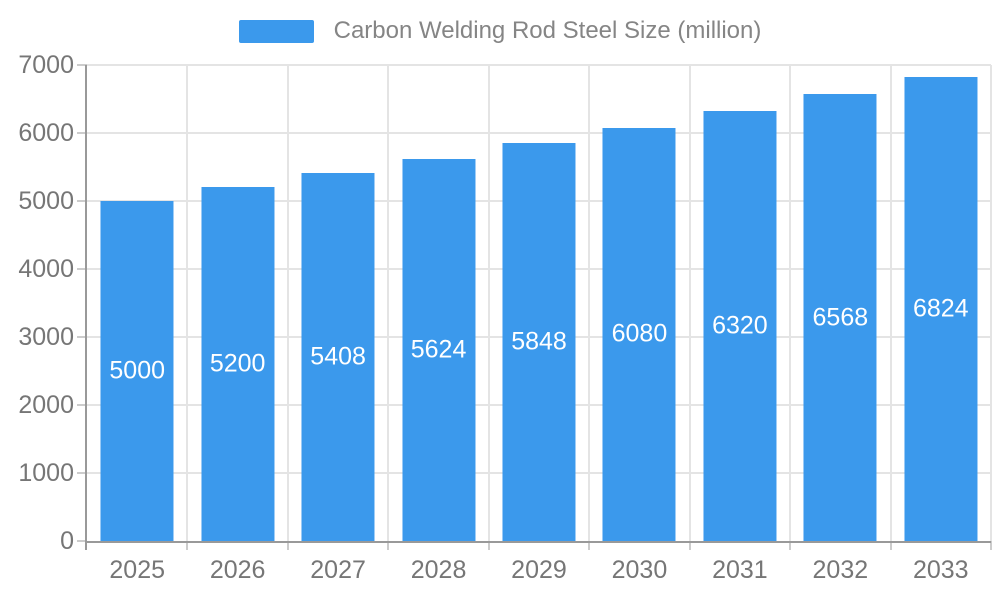 This screenshot has width=1000, height=600. What do you see at coordinates (639, 570) in the screenshot?
I see `x-axis-label: 2030` at bounding box center [639, 570].